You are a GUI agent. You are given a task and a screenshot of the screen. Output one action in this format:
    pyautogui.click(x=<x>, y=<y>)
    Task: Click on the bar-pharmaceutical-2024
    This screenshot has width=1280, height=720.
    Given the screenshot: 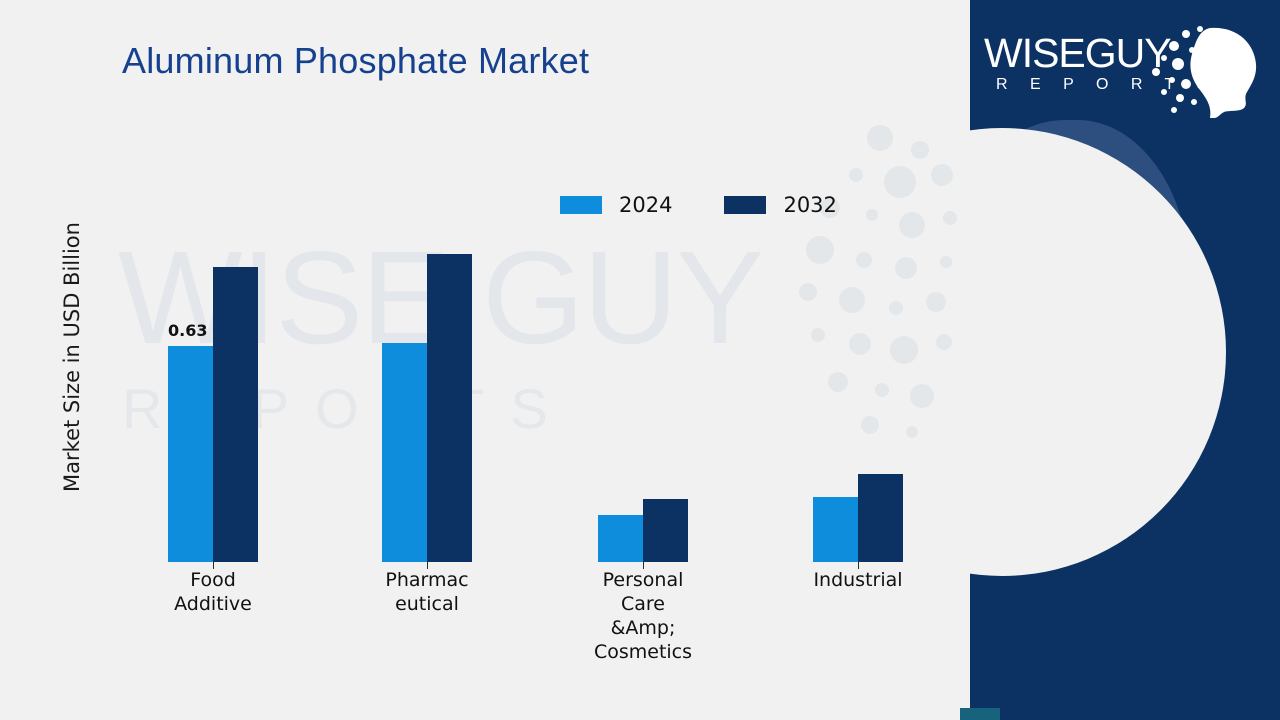 What is the action you would take?
    pyautogui.click(x=404, y=452)
    